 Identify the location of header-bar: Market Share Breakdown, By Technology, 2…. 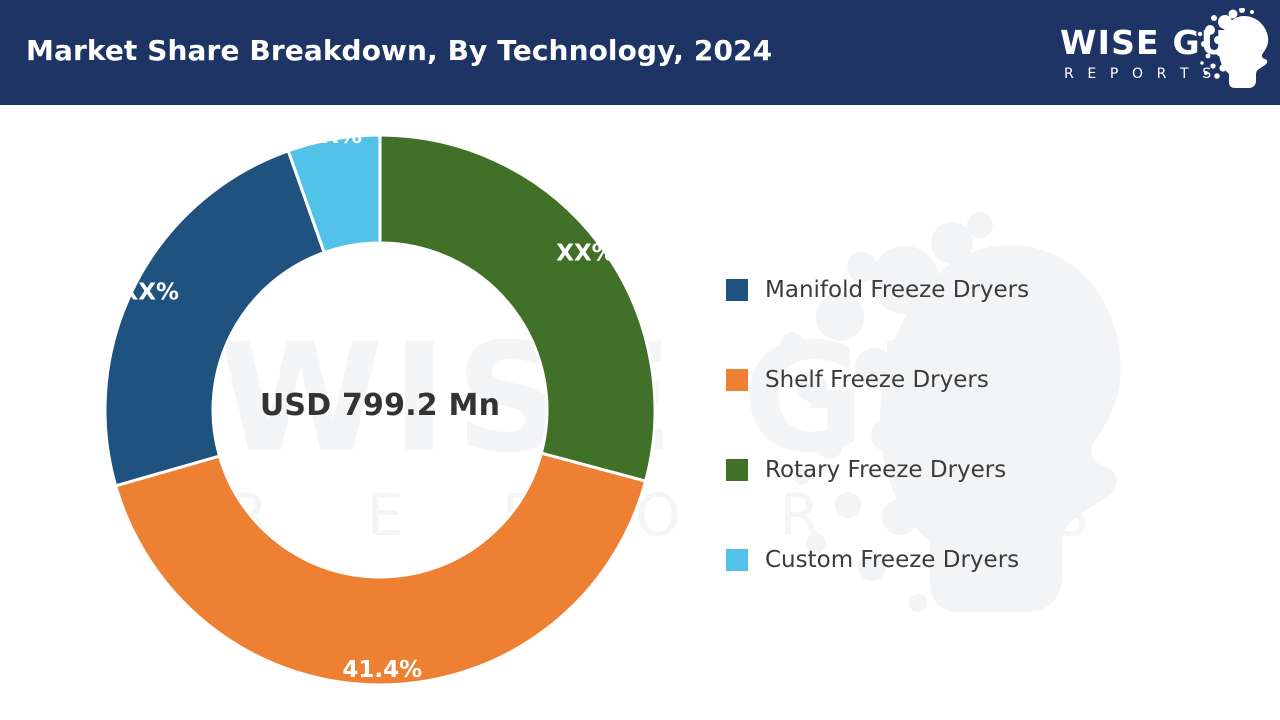
(640, 52).